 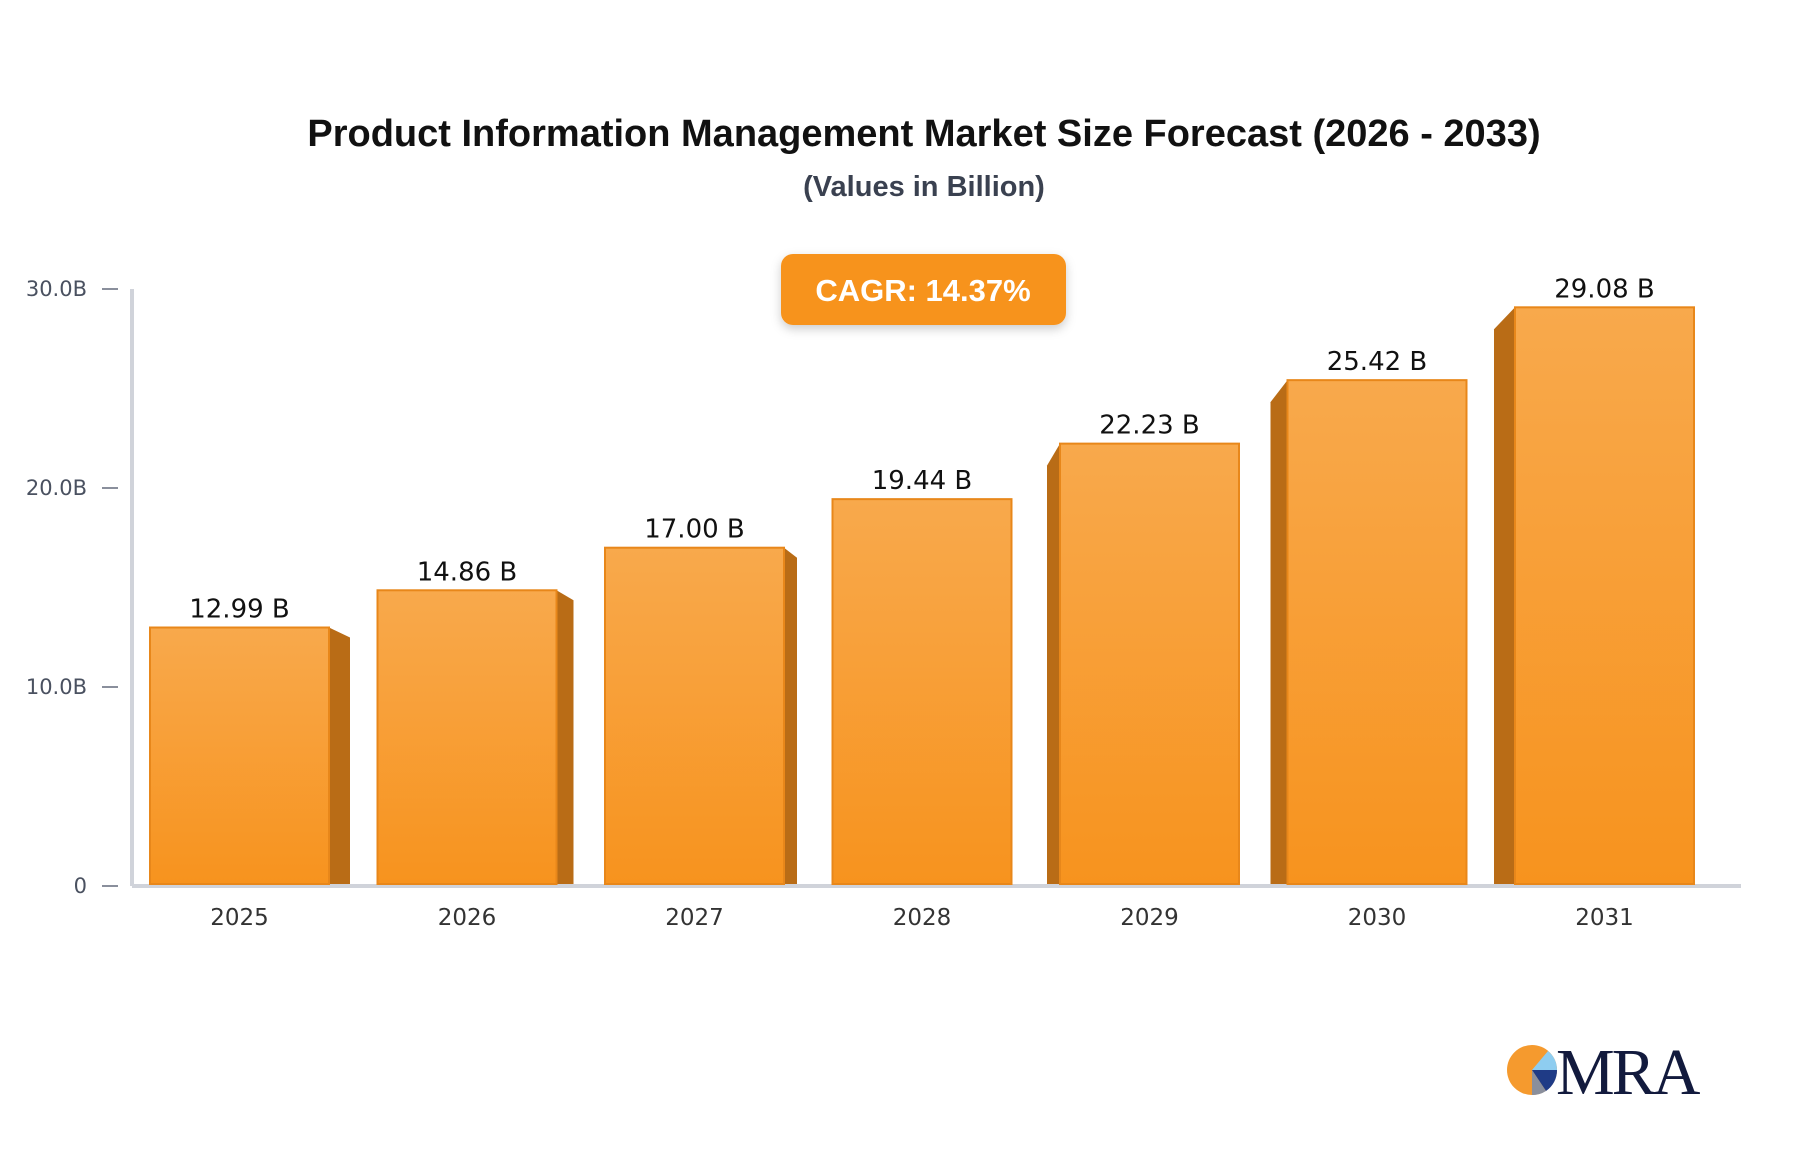 I want to click on x-tick-label: 2026, so click(x=467, y=918).